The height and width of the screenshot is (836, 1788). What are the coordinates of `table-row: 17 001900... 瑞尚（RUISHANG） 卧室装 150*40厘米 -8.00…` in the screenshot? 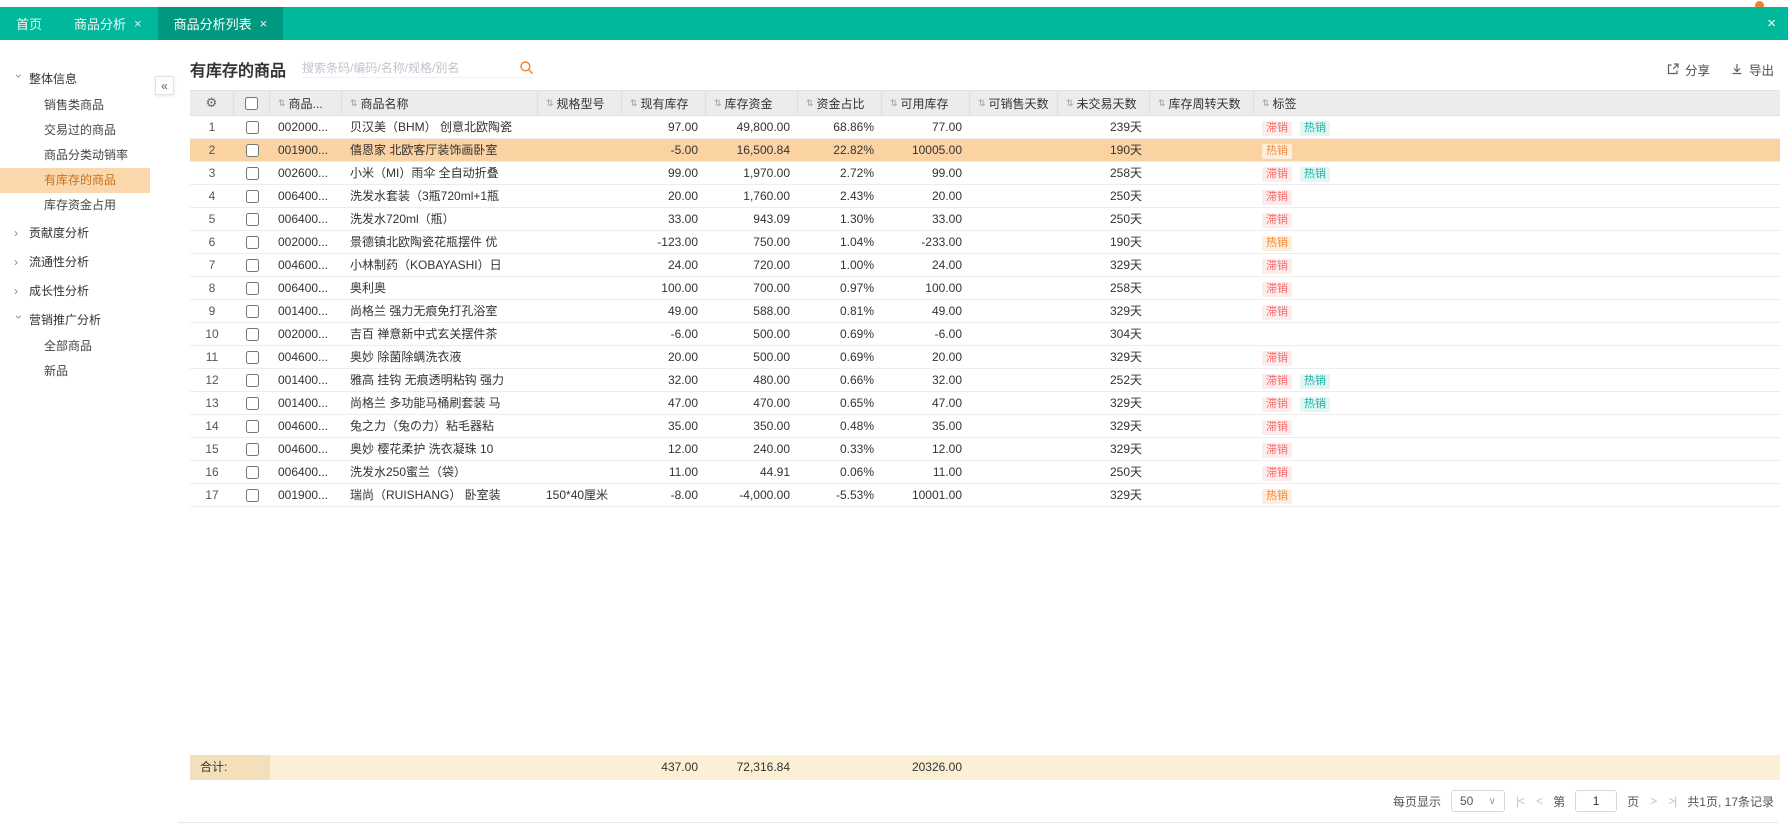 It's located at (985, 495).